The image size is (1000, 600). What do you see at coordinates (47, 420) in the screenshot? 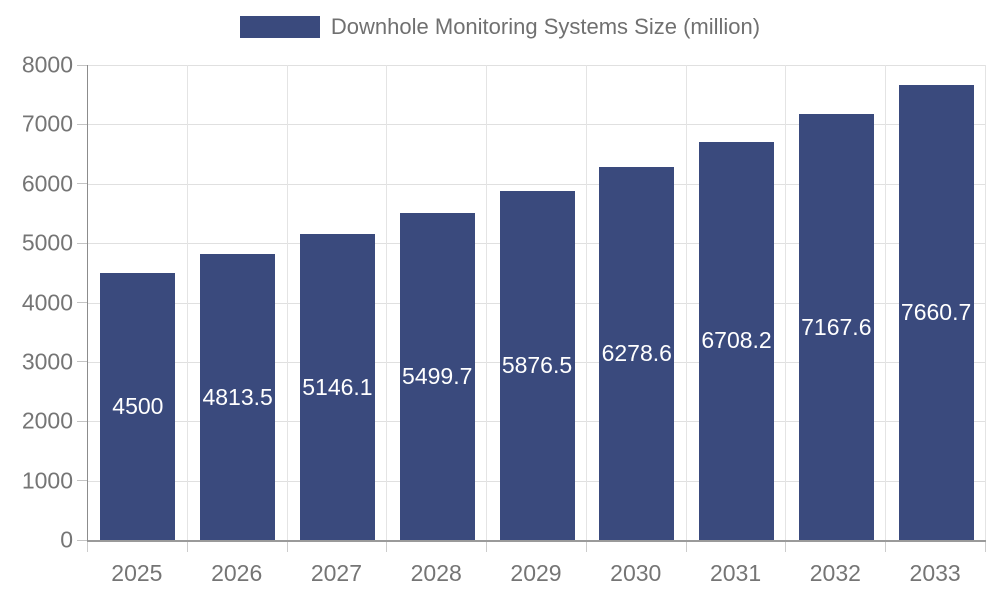
I see `y-tick-label: 2000` at bounding box center [47, 420].